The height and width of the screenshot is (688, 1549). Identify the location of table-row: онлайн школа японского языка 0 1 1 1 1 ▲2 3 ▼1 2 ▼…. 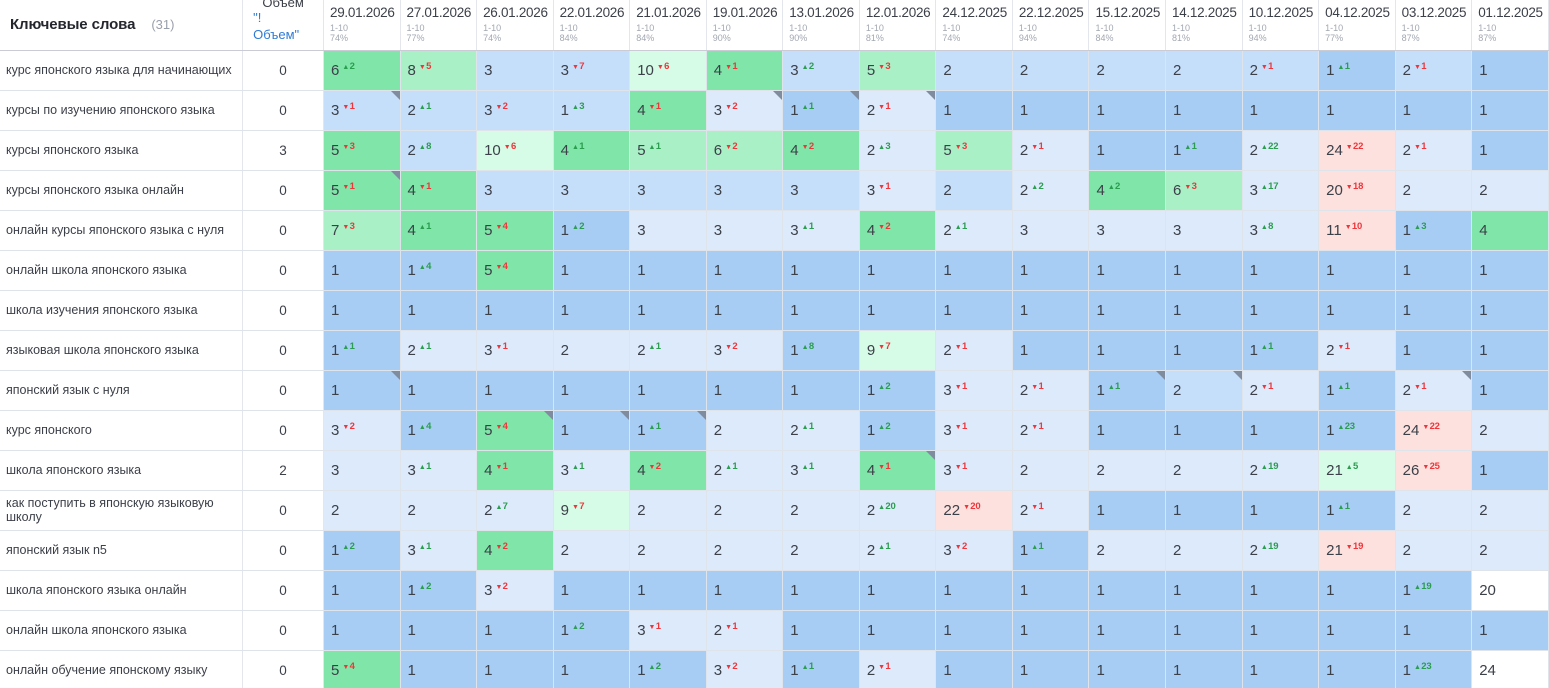
(774, 630).